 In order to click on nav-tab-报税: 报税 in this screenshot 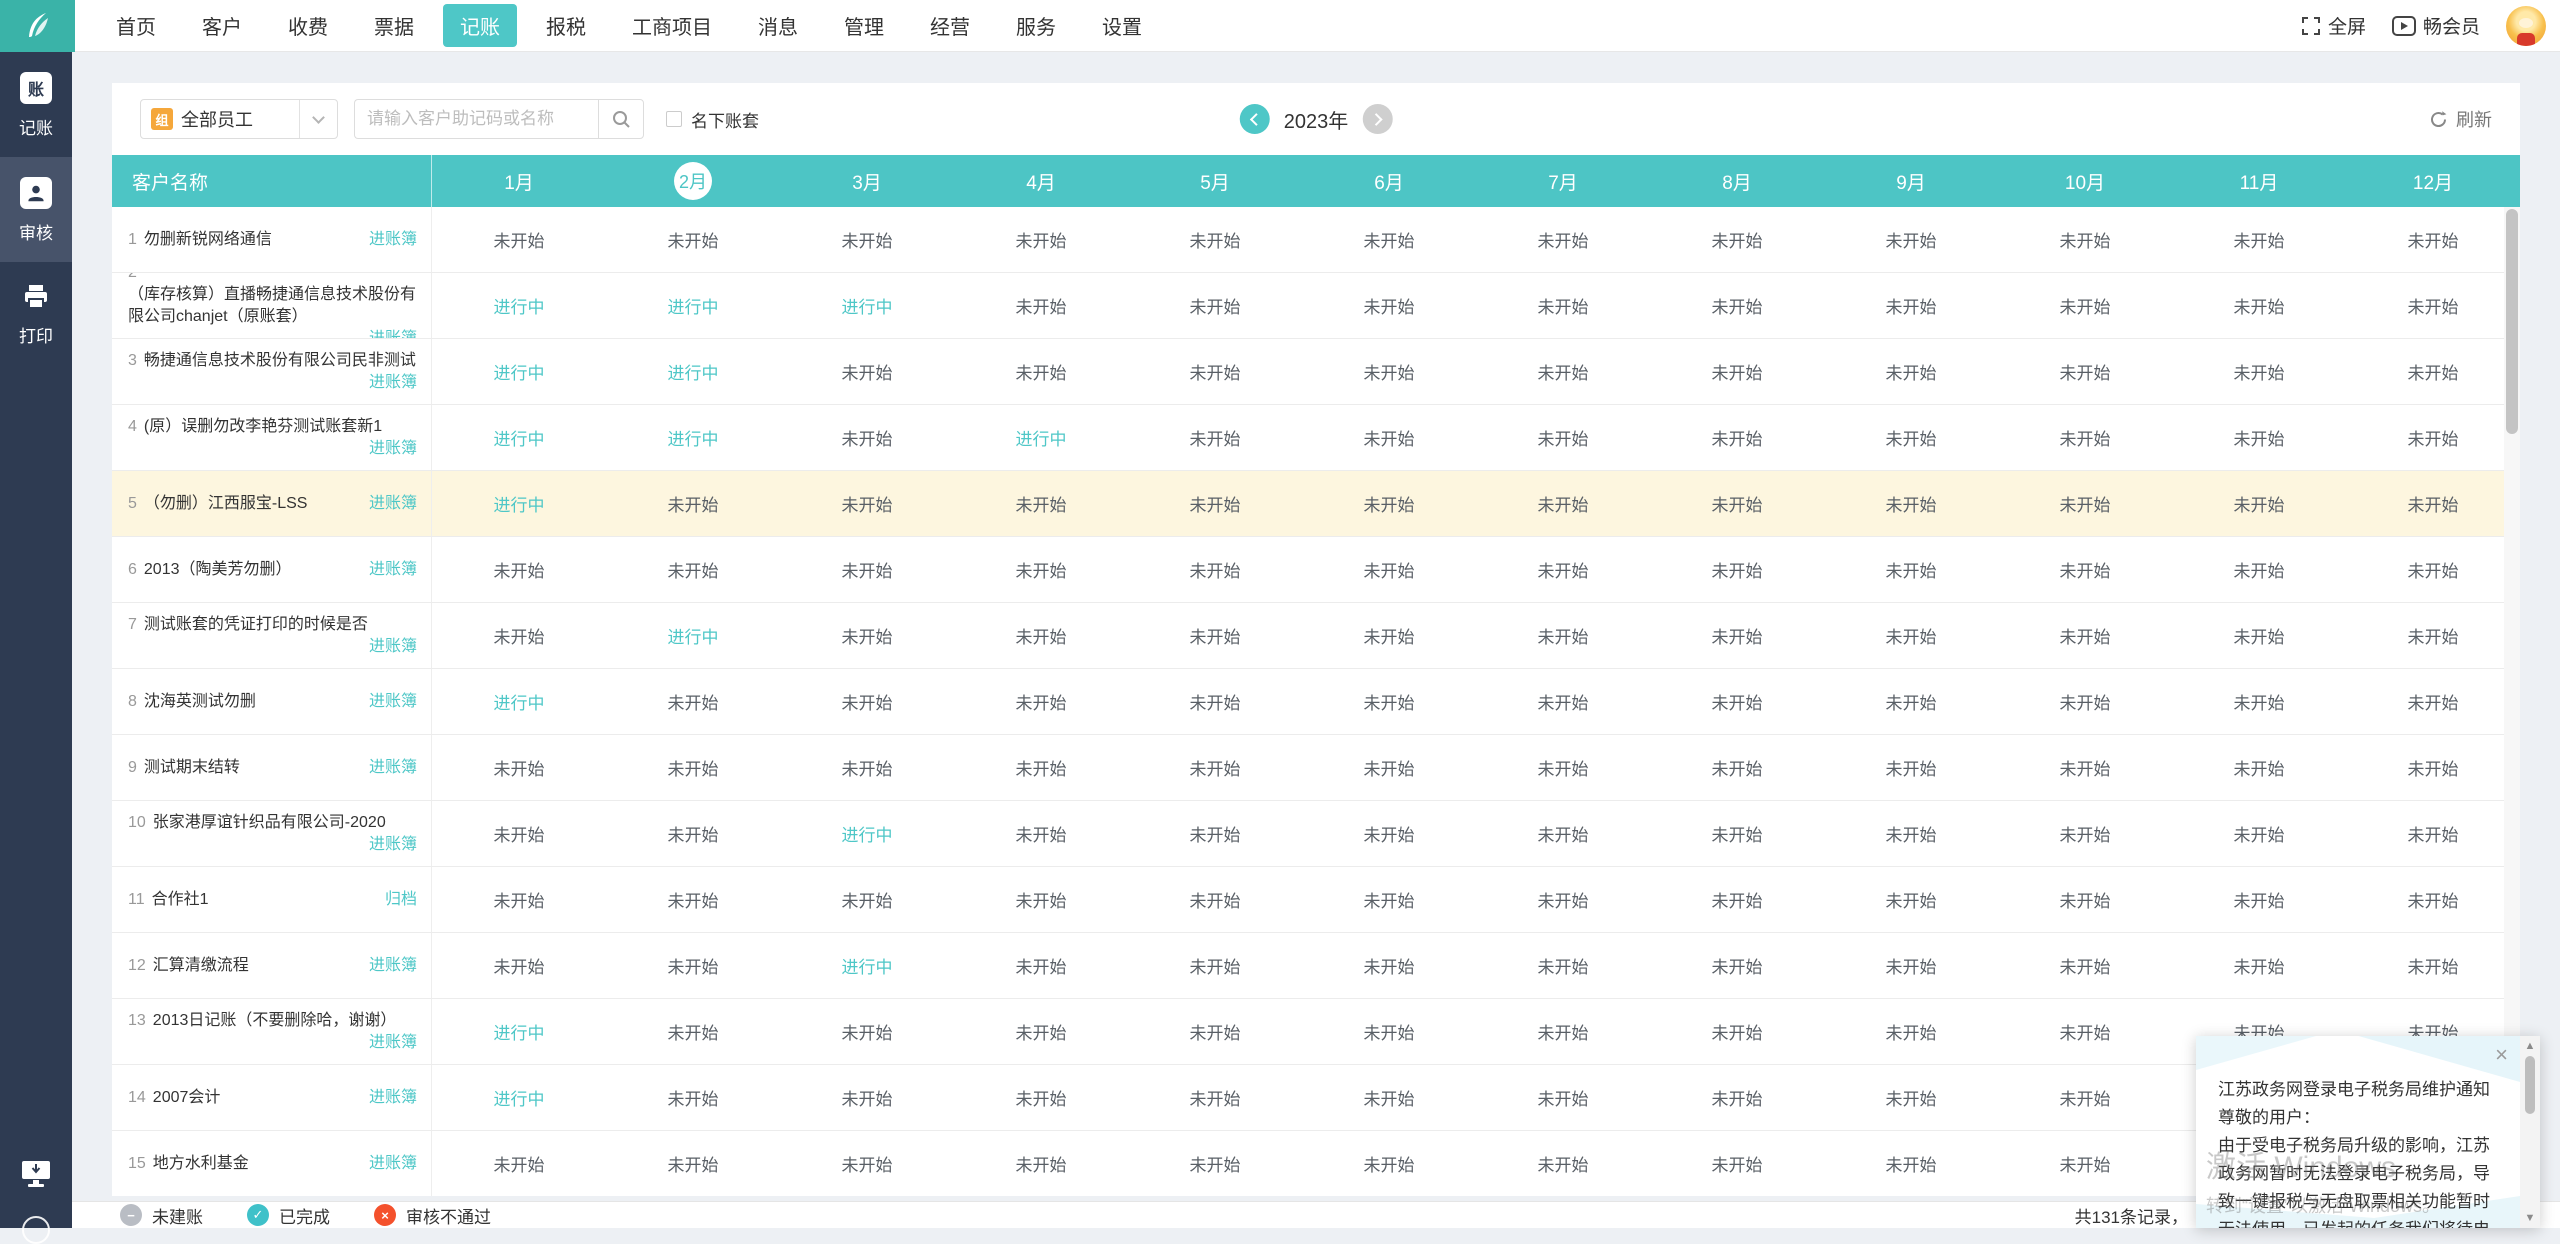, I will do `click(566, 25)`.